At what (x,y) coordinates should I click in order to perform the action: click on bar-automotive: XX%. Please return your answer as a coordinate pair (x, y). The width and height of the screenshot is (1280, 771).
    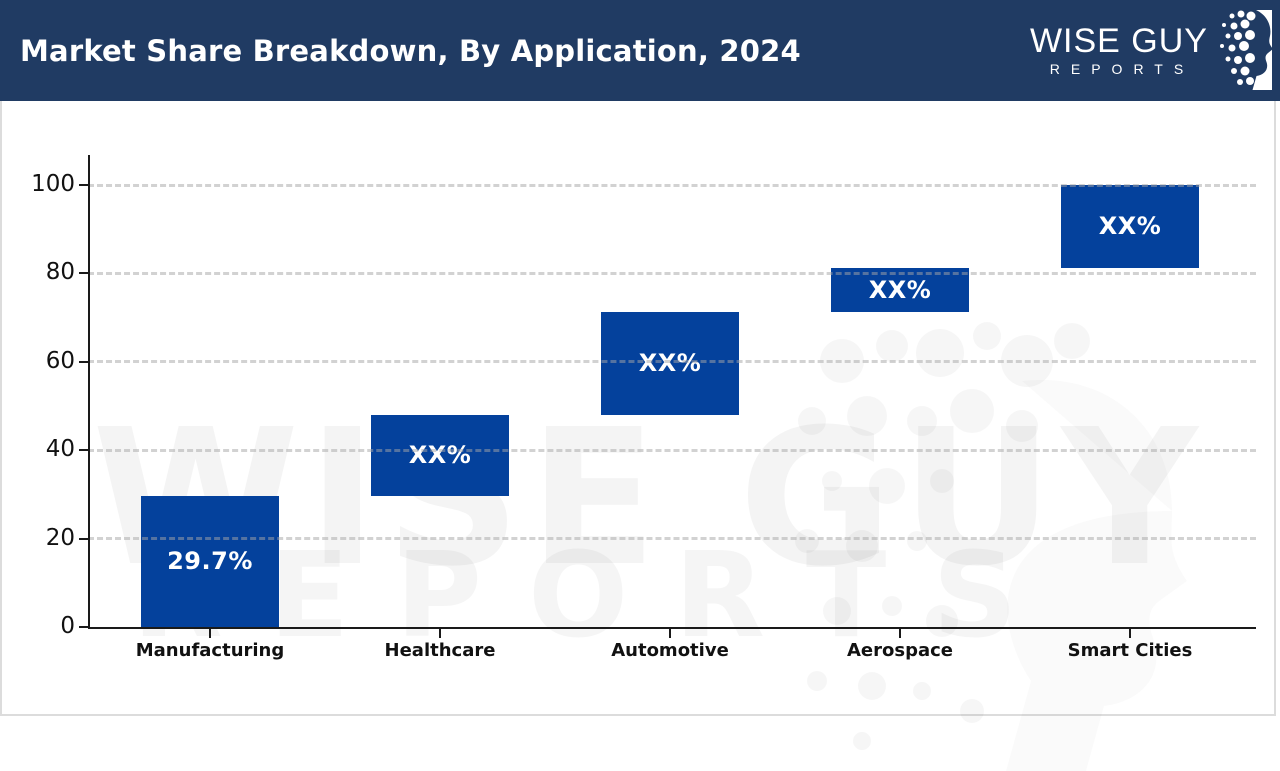
    Looking at the image, I should click on (670, 363).